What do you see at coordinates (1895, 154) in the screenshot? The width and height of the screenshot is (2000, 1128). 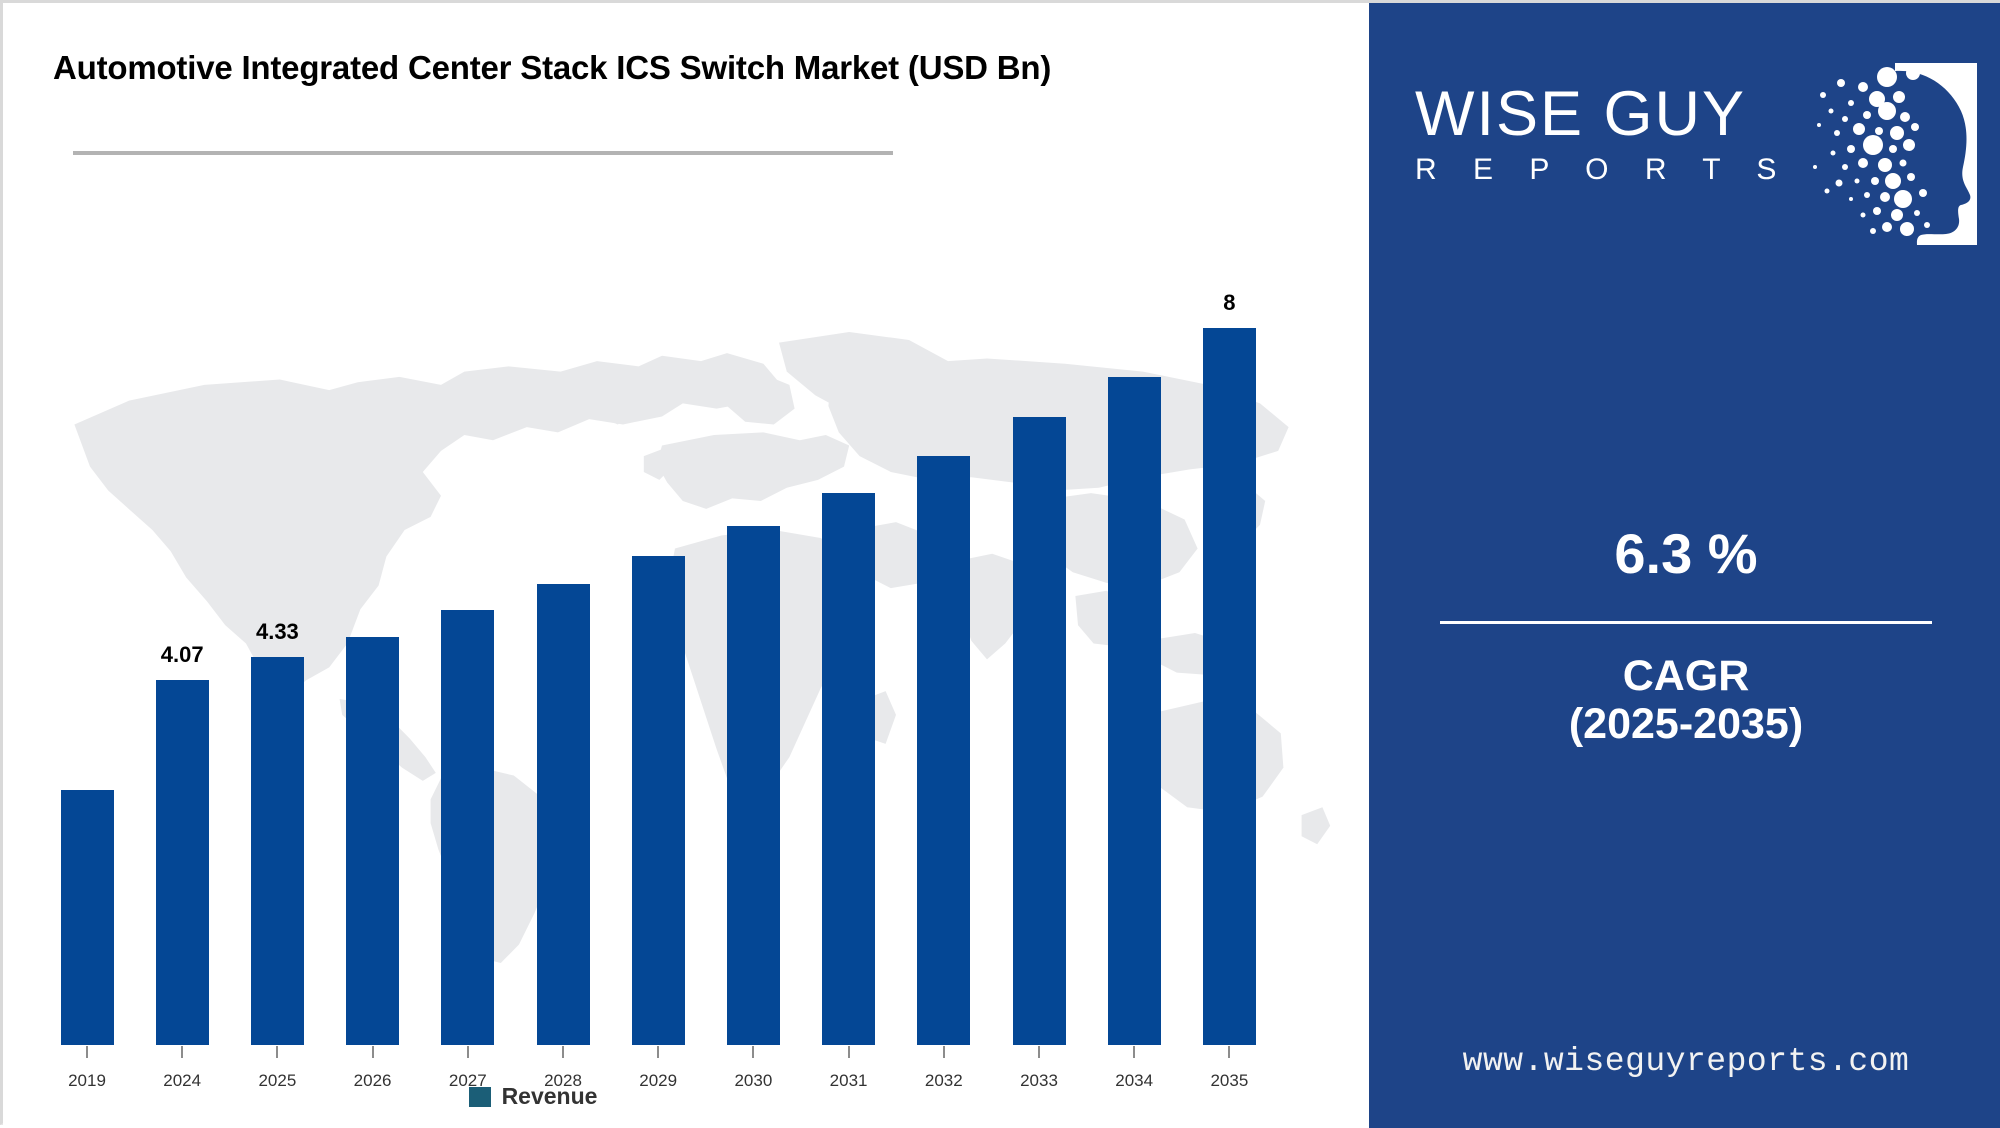 I see `dotted-head-profile-icon` at bounding box center [1895, 154].